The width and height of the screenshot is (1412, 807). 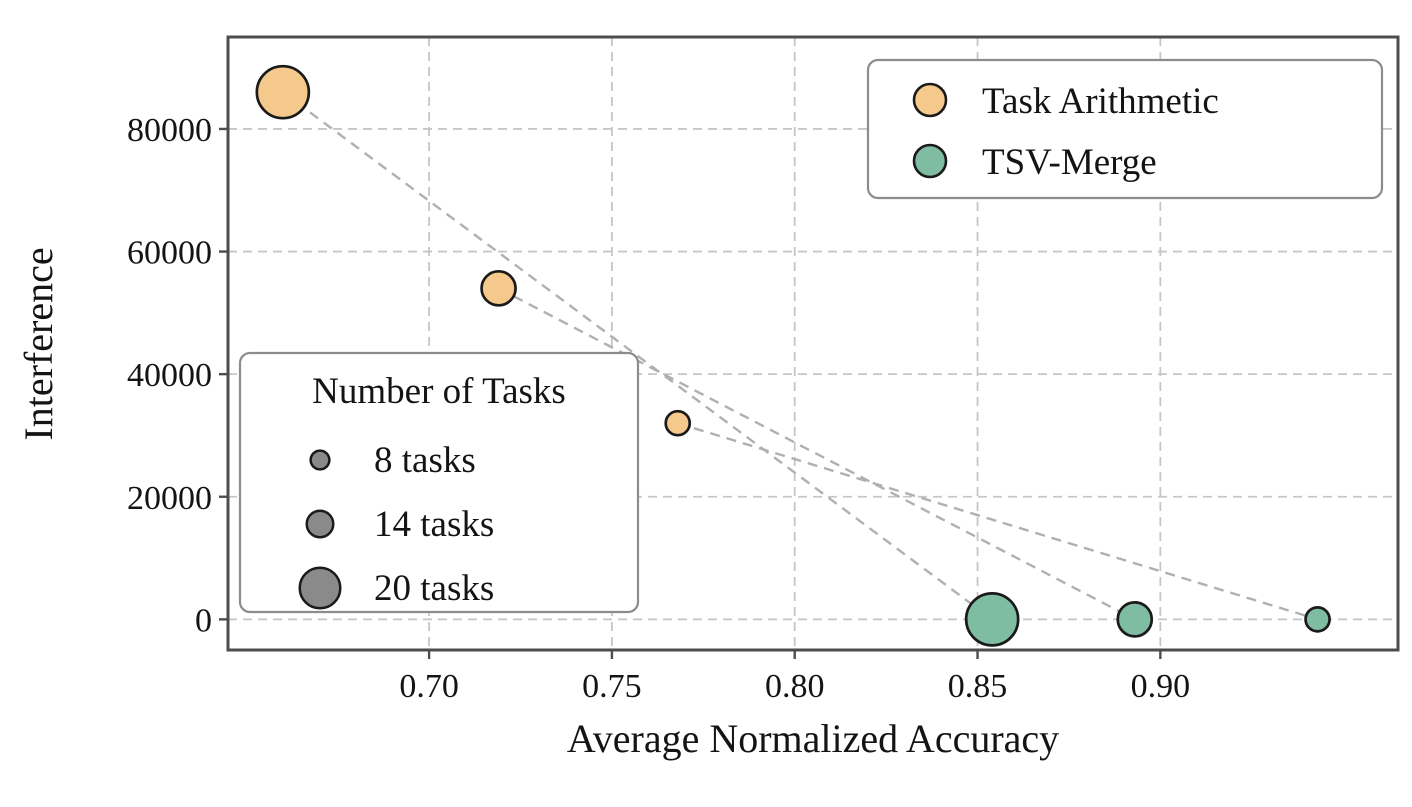 I want to click on y-tick-label: 0, so click(x=203, y=620).